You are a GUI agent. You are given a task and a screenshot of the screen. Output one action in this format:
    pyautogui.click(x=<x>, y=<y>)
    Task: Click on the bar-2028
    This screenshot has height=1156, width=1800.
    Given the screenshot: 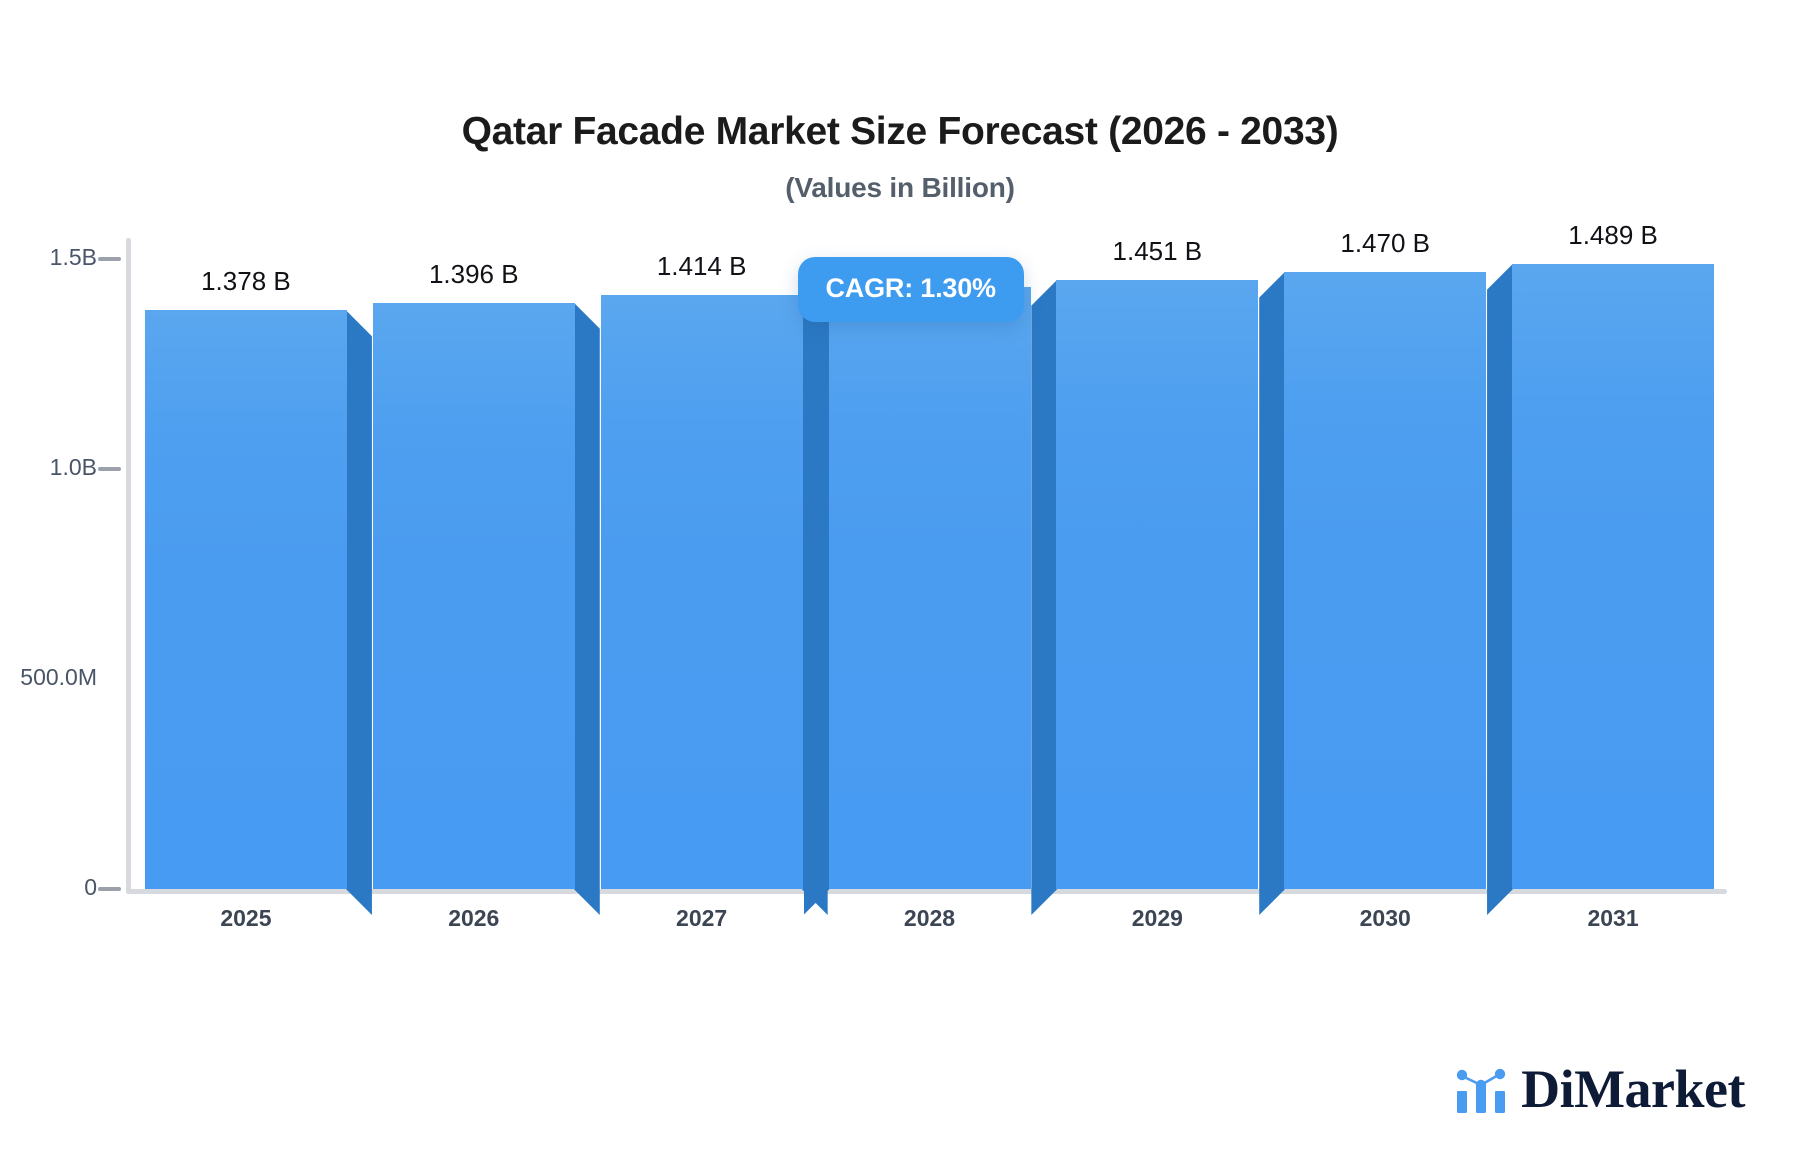 What is the action you would take?
    pyautogui.click(x=917, y=601)
    